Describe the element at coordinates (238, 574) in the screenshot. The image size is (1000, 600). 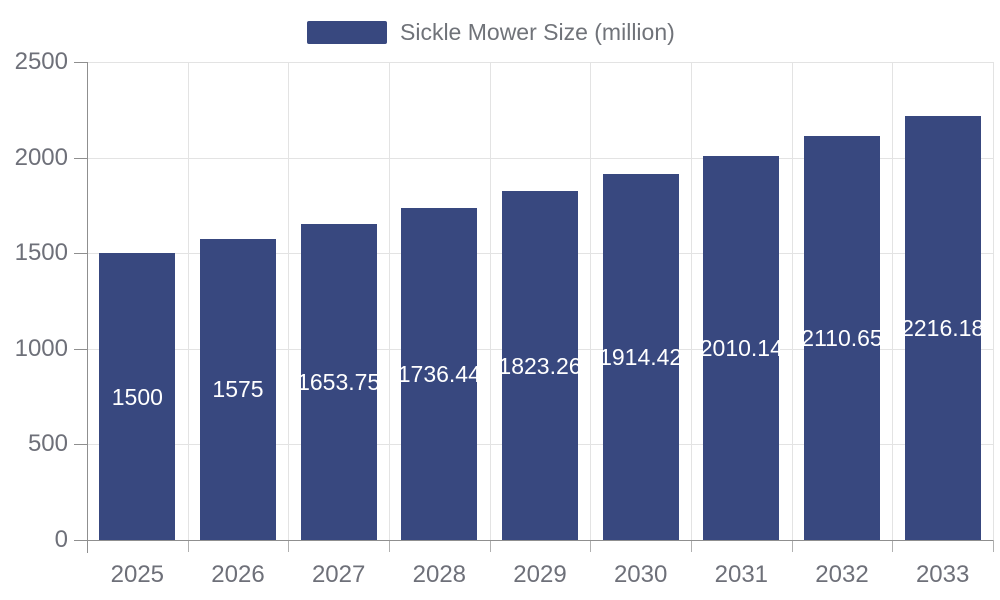
I see `x-axis-label: 2026` at that location.